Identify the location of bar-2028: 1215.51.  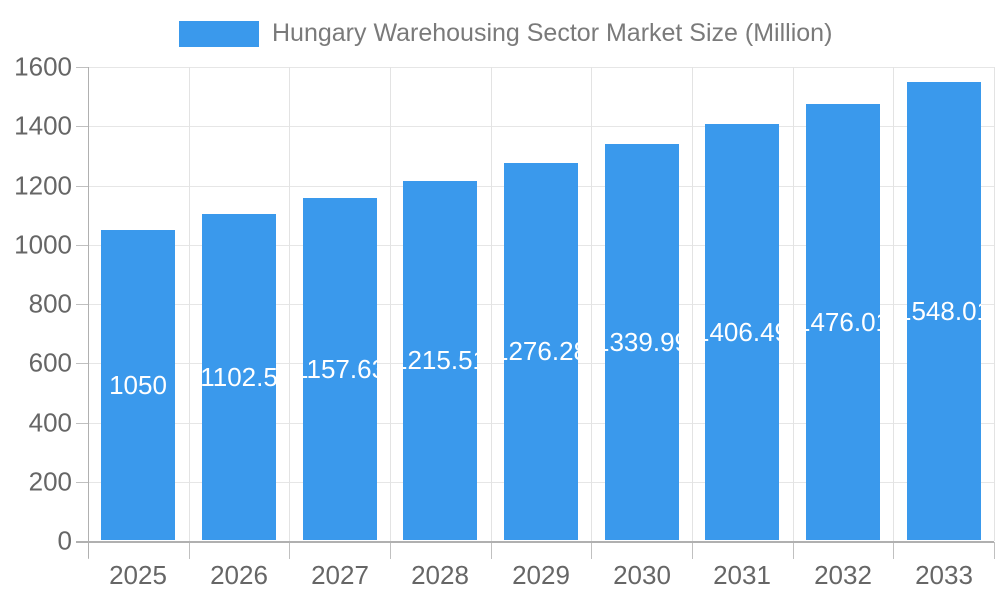
(440, 360).